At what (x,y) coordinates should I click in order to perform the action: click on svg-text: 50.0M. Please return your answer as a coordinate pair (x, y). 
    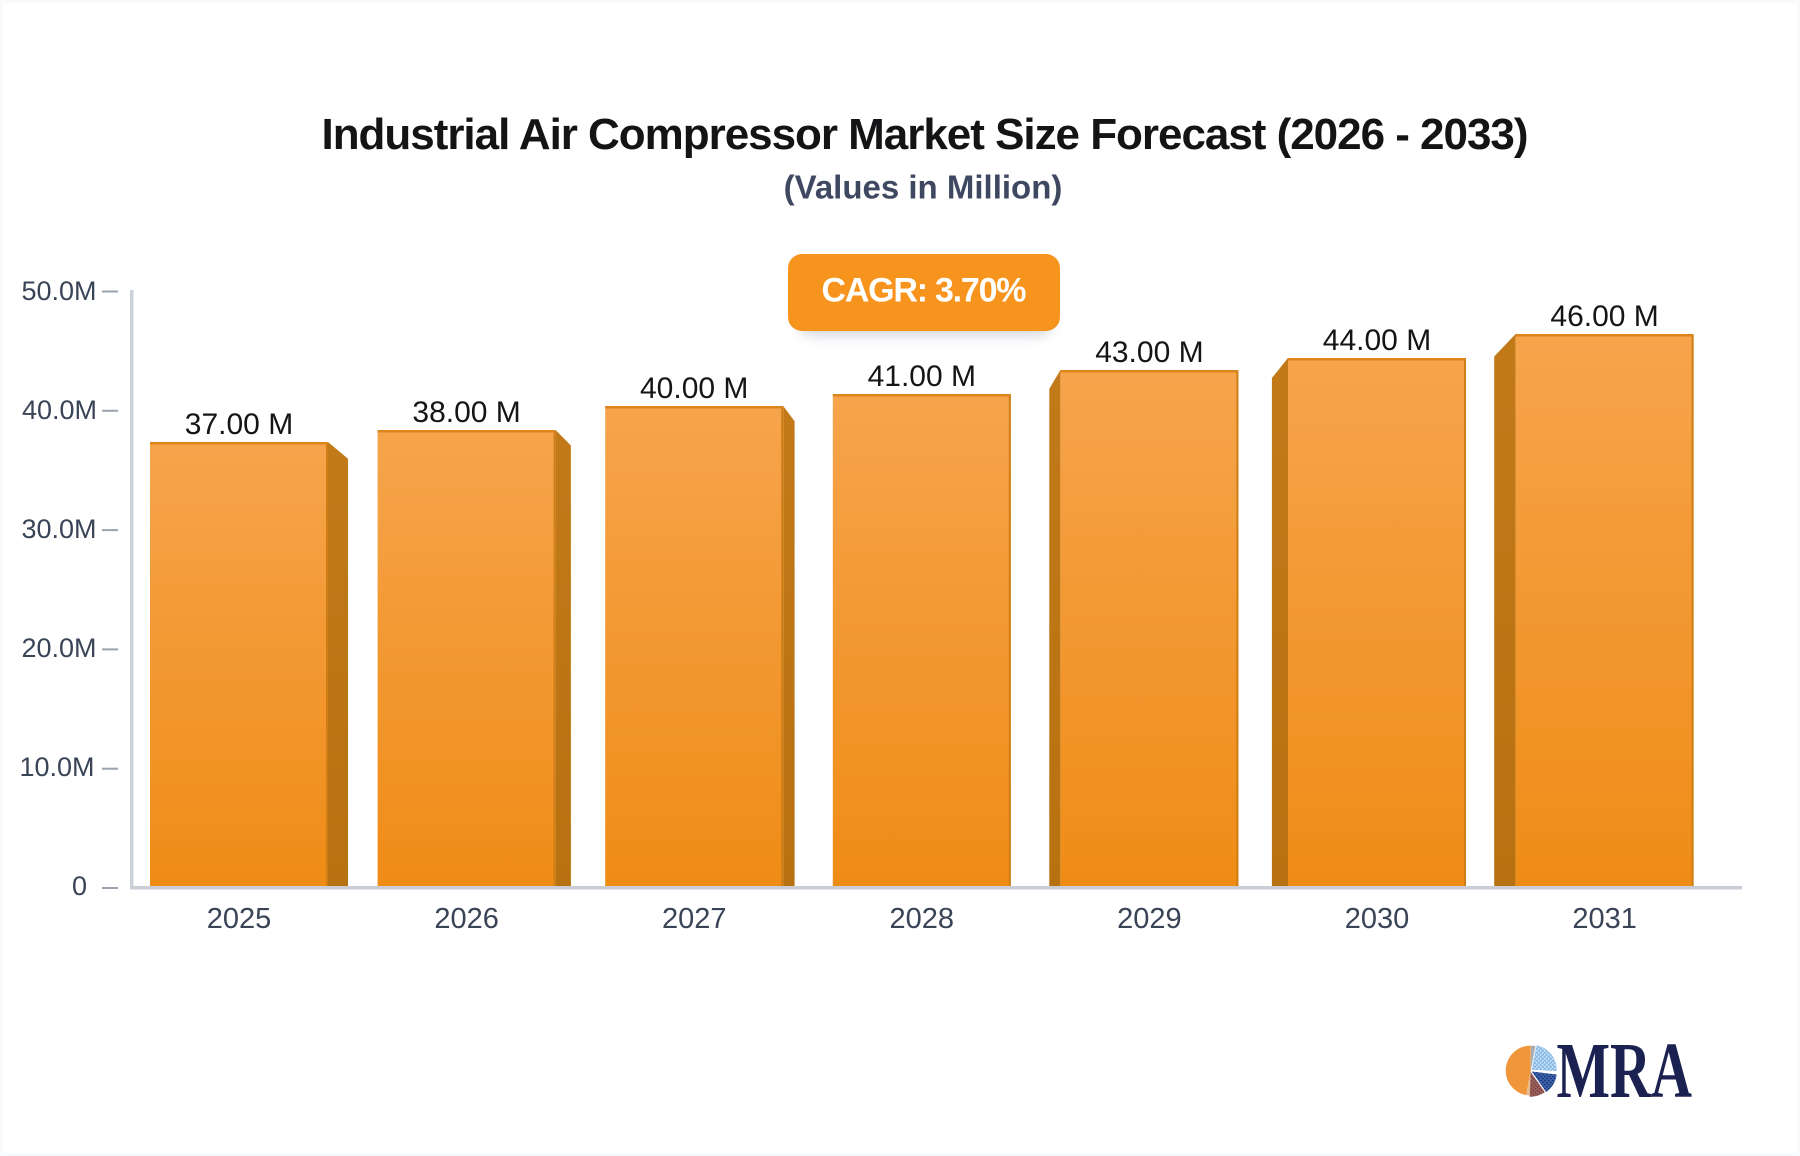
    Looking at the image, I should click on (59, 291).